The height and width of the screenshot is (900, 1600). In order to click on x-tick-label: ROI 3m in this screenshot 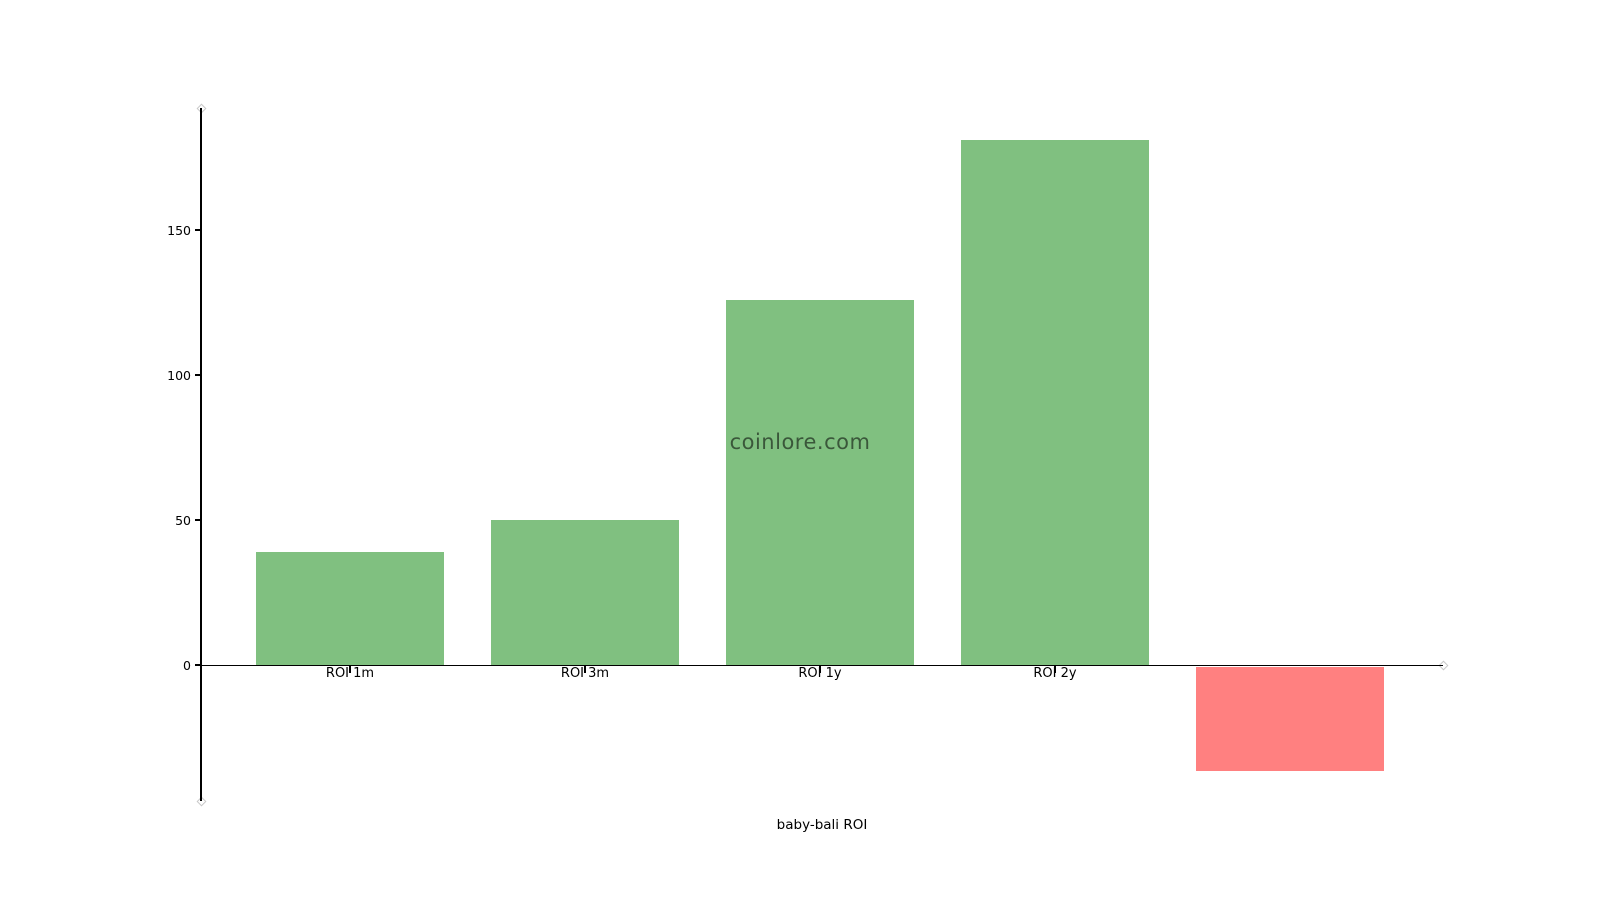, I will do `click(585, 673)`.